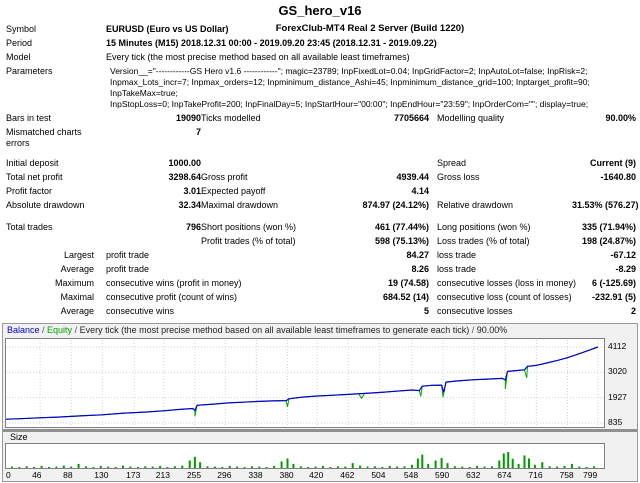  Describe the element at coordinates (507, 283) in the screenshot. I see `report-label: consecutive losses (loss in money)` at that location.